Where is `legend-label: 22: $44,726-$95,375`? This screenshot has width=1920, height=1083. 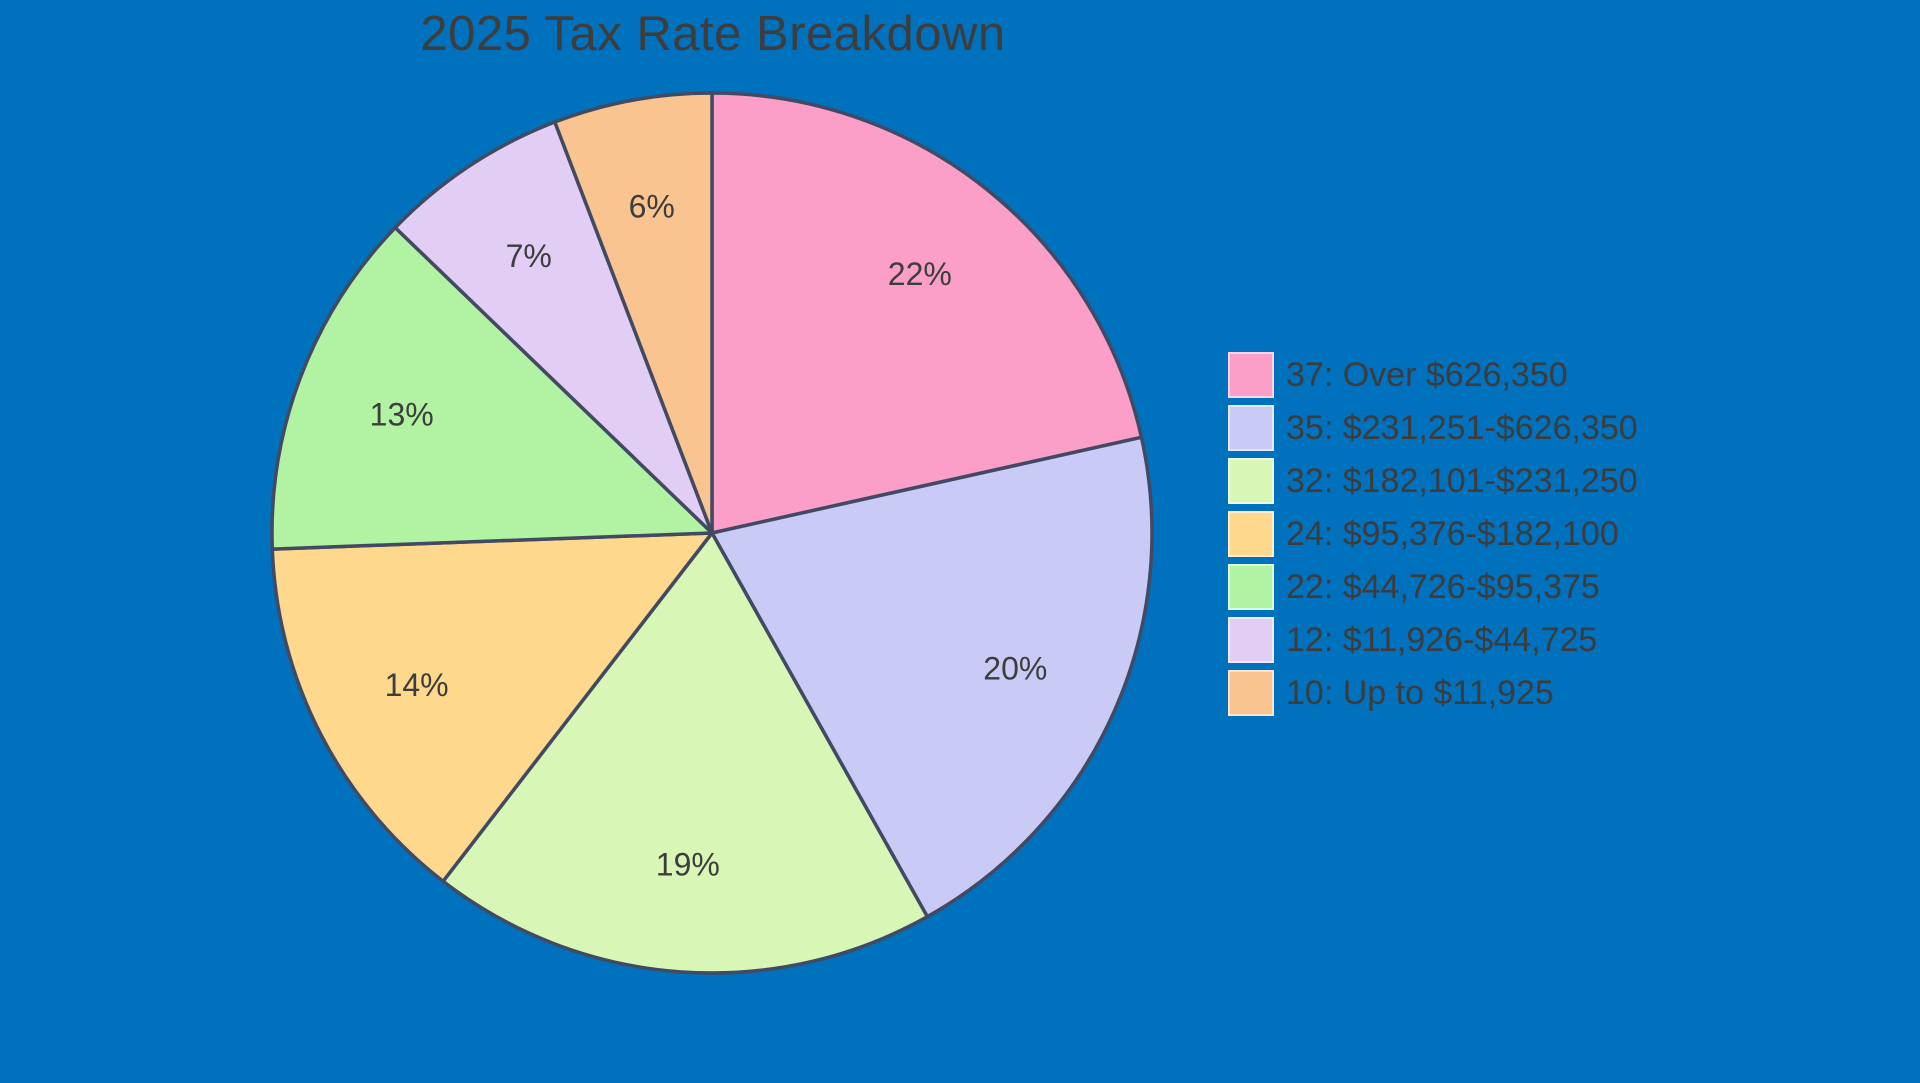
legend-label: 22: $44,726-$95,375 is located at coordinates (1443, 587).